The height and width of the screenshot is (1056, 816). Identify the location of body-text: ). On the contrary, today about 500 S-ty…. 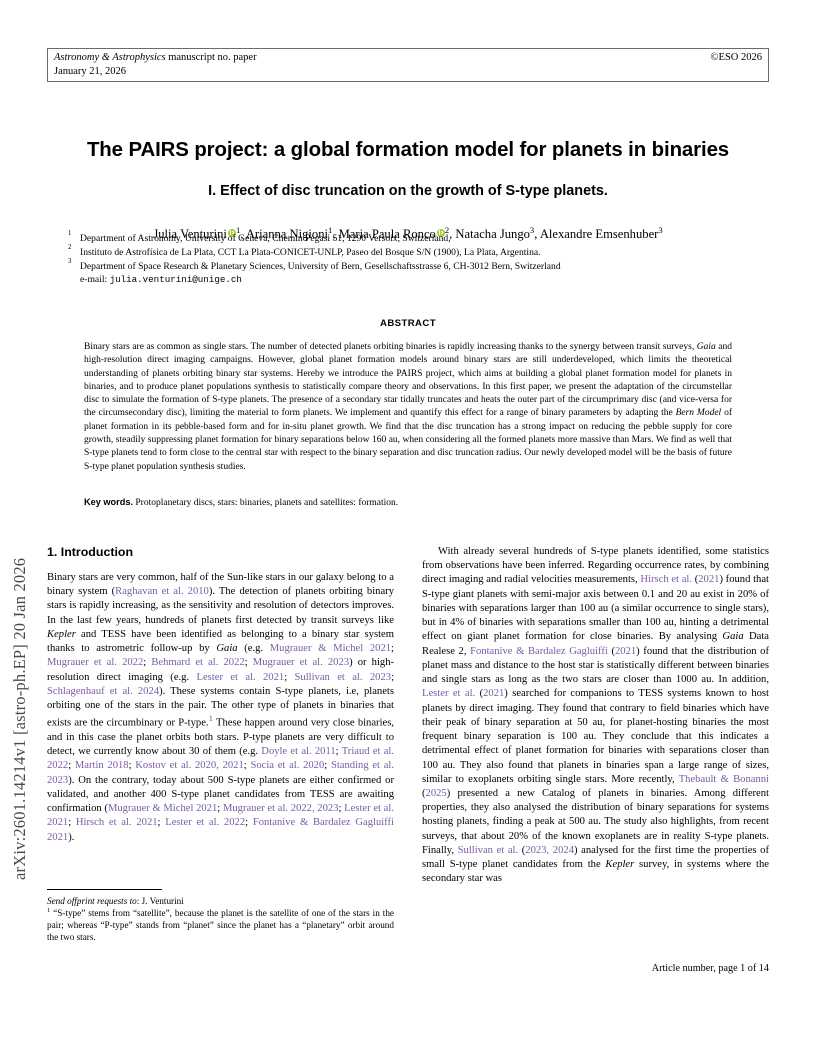
(220, 794).